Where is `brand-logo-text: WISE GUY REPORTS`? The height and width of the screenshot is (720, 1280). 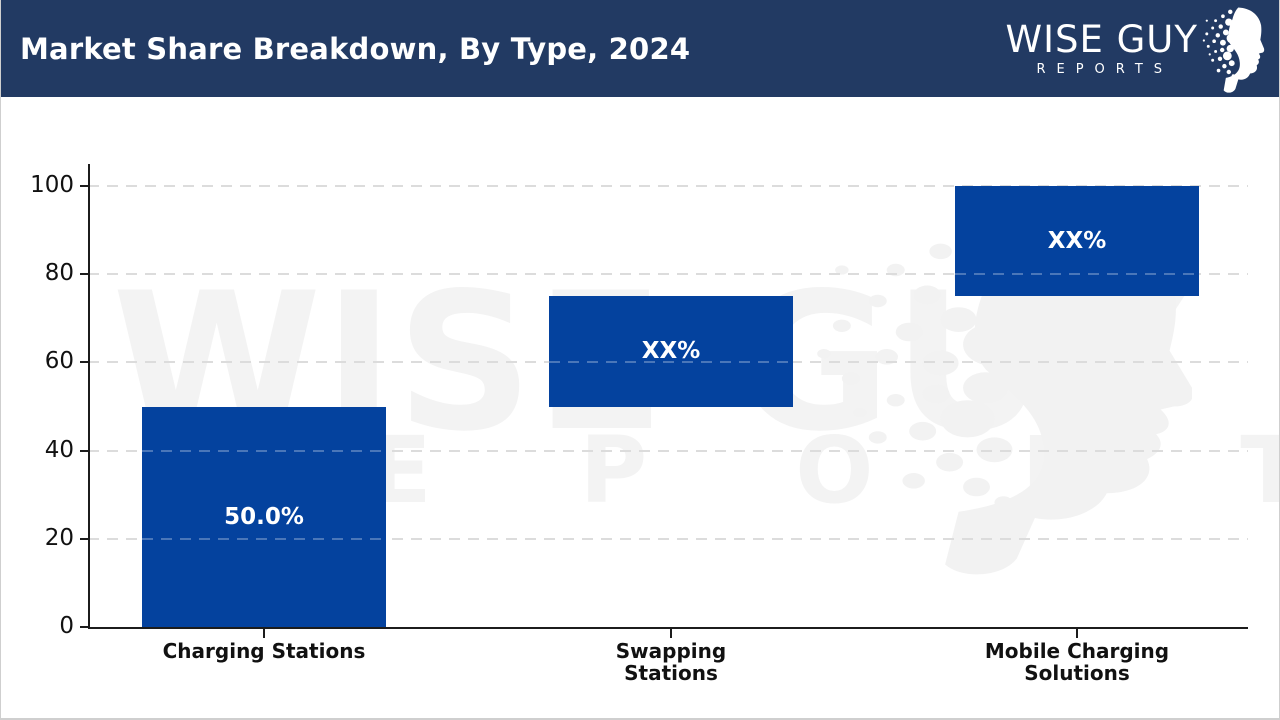 brand-logo-text: WISE GUY REPORTS is located at coordinates (1102, 49).